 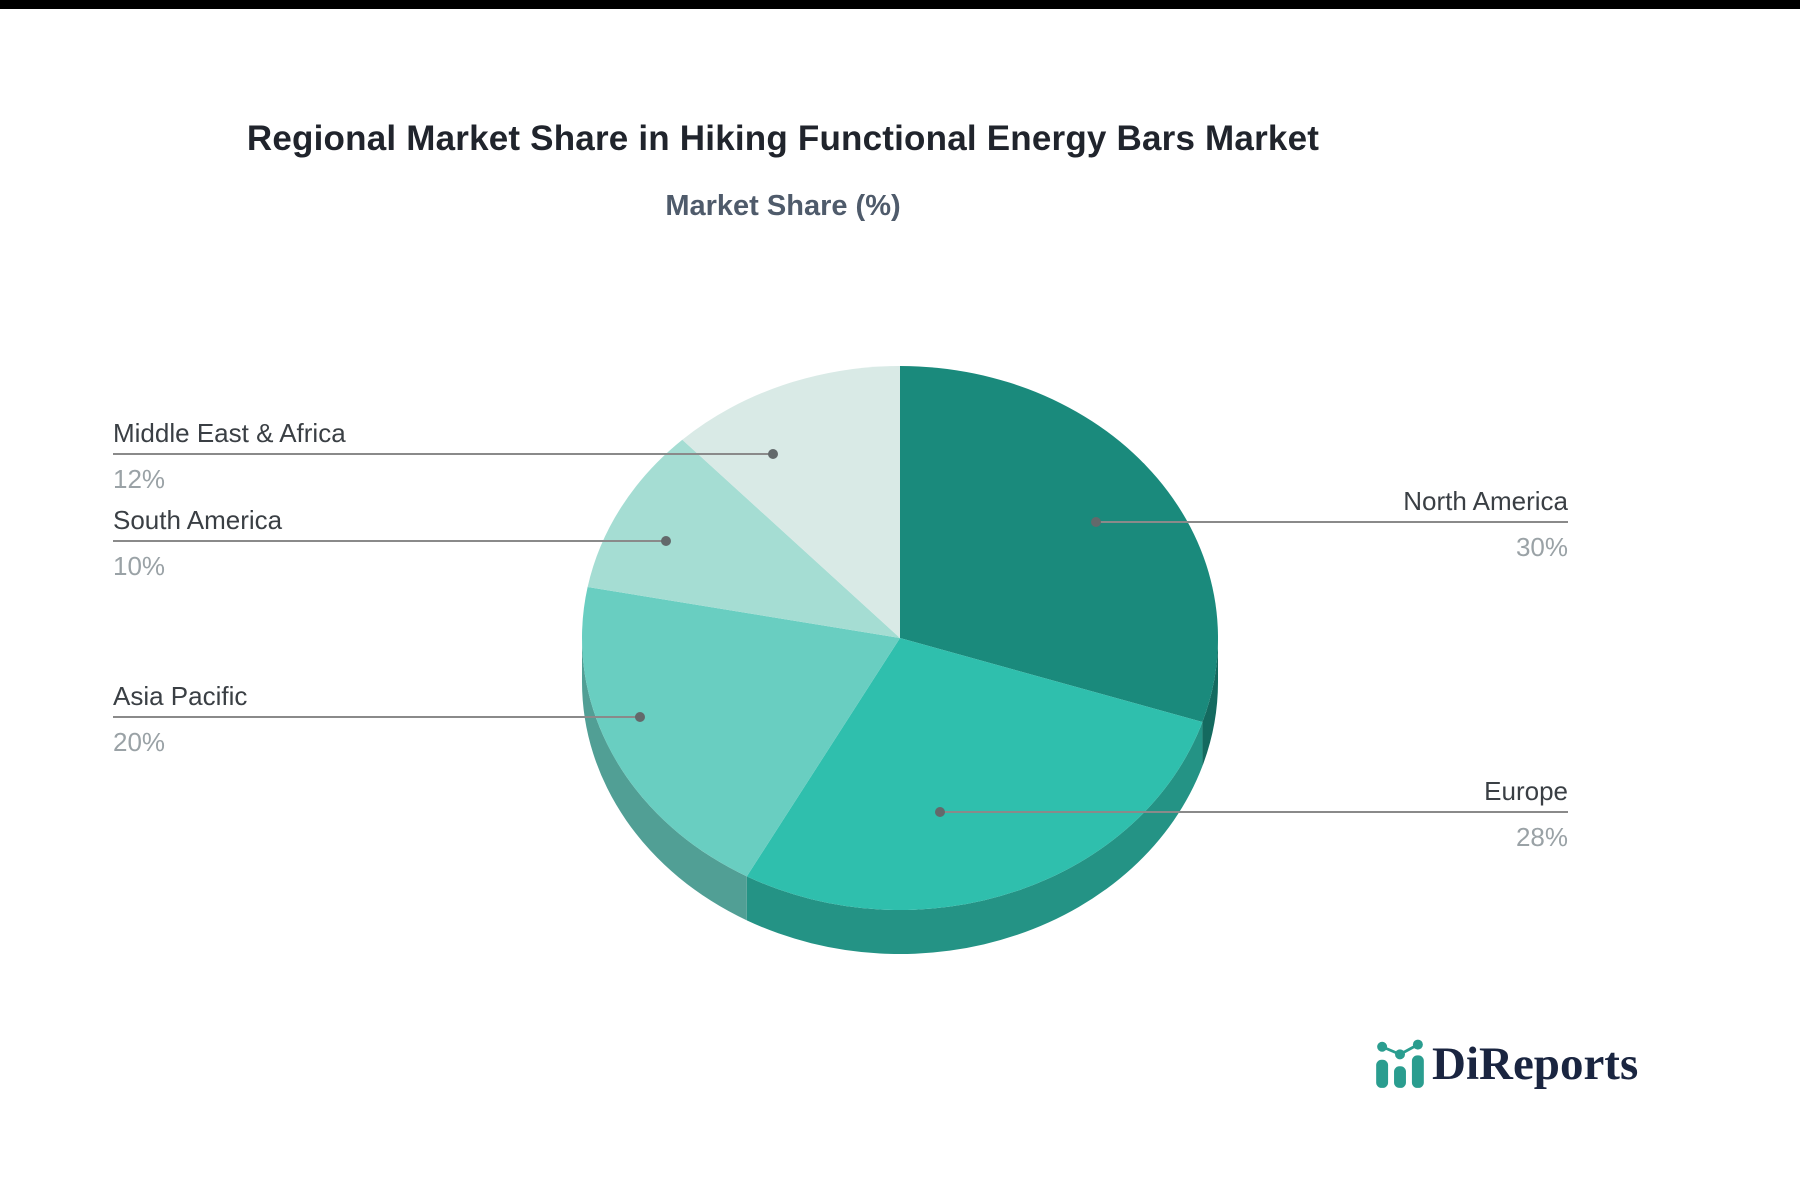 I want to click on direports-logo: DiReports, so click(x=1506, y=1064).